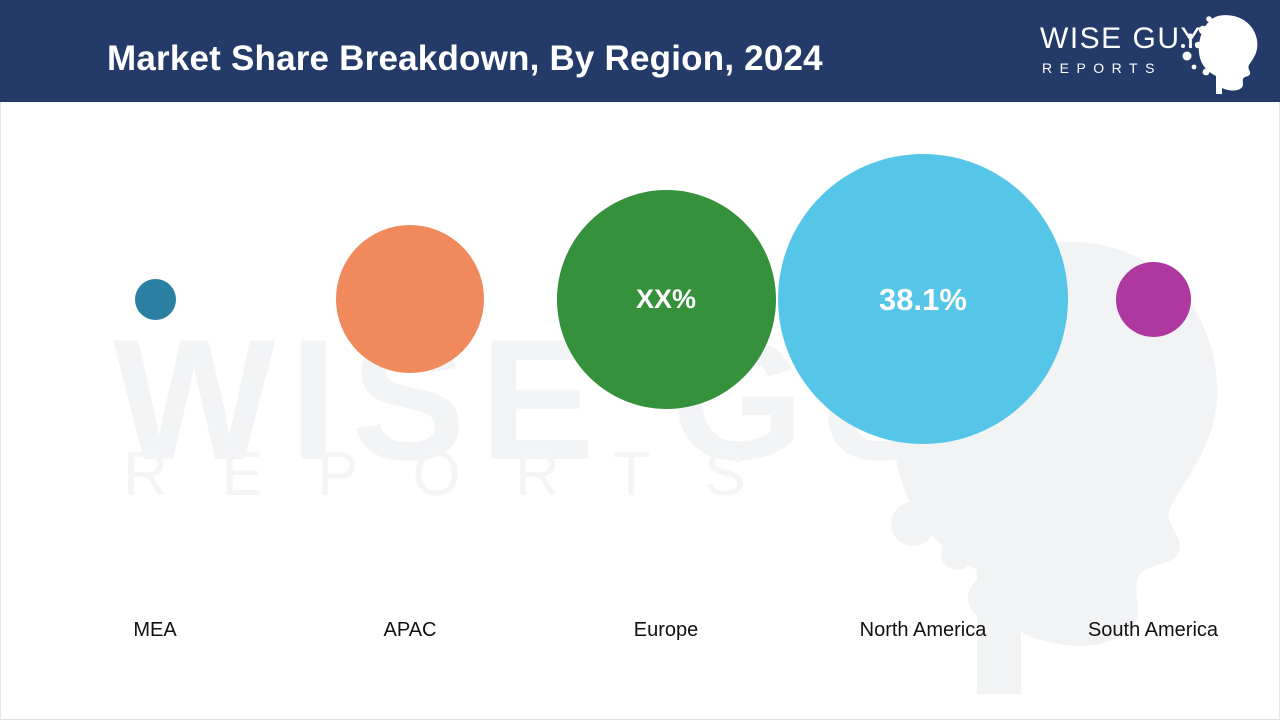 The height and width of the screenshot is (720, 1280). Describe the element at coordinates (465, 58) in the screenshot. I see `page-title: Market Share Breakdown, By Region, 2024` at that location.